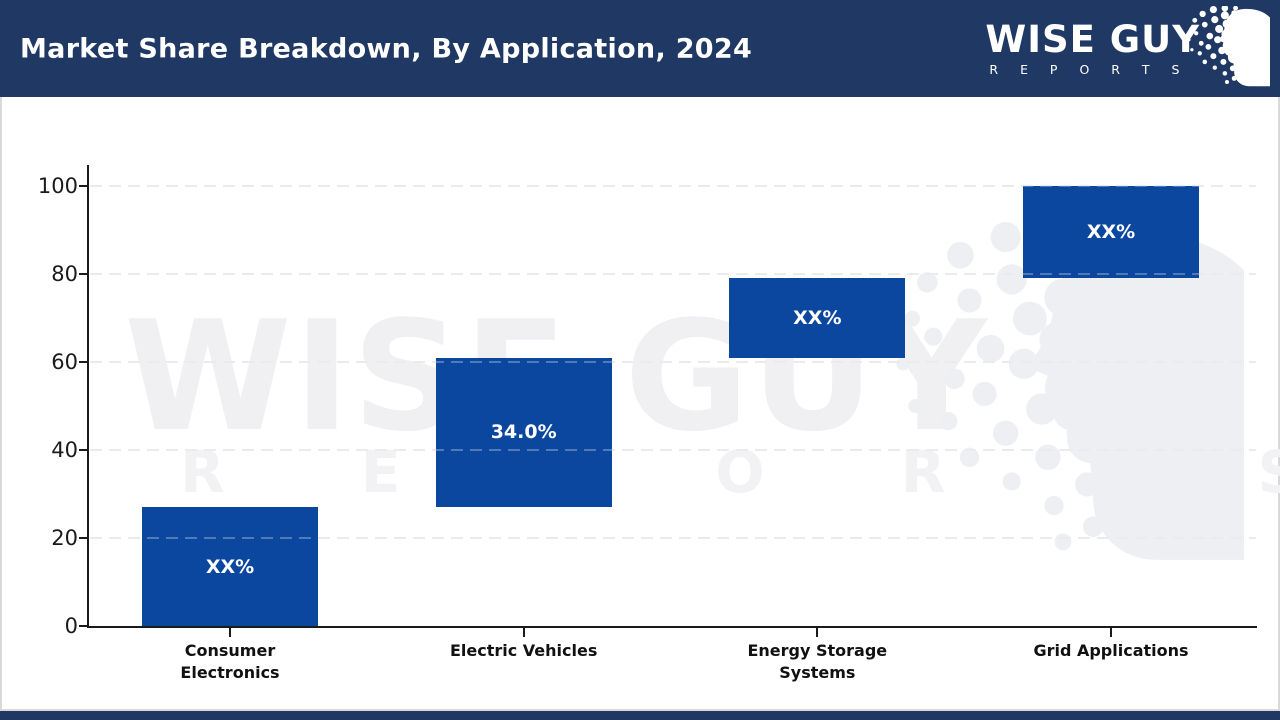 The width and height of the screenshot is (1280, 720). I want to click on y-tick-label: 100, so click(57, 186).